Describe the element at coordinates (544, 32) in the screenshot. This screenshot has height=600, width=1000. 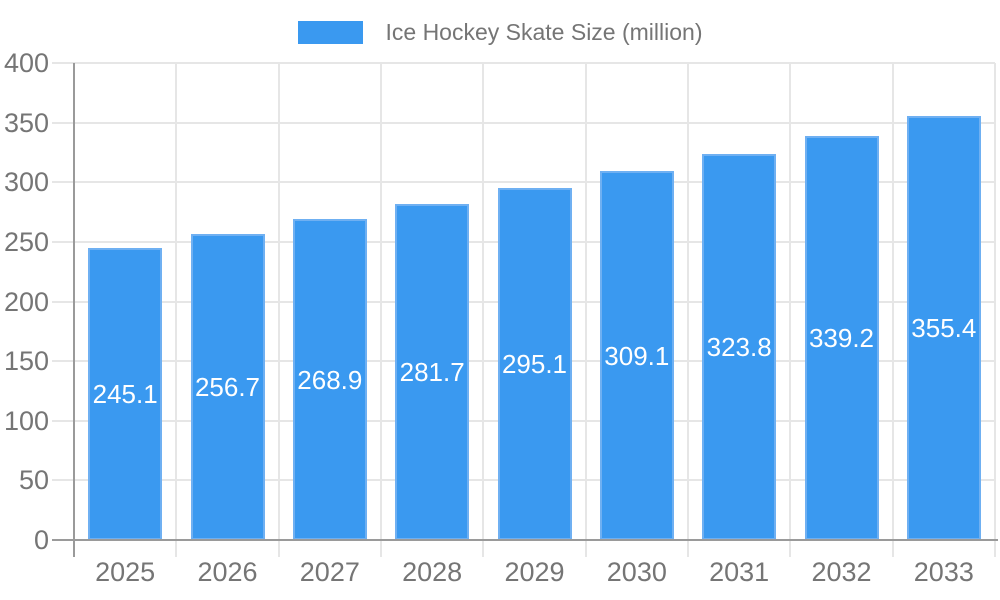
I see `legend-label: Ice Hockey Skate Size (million)` at that location.